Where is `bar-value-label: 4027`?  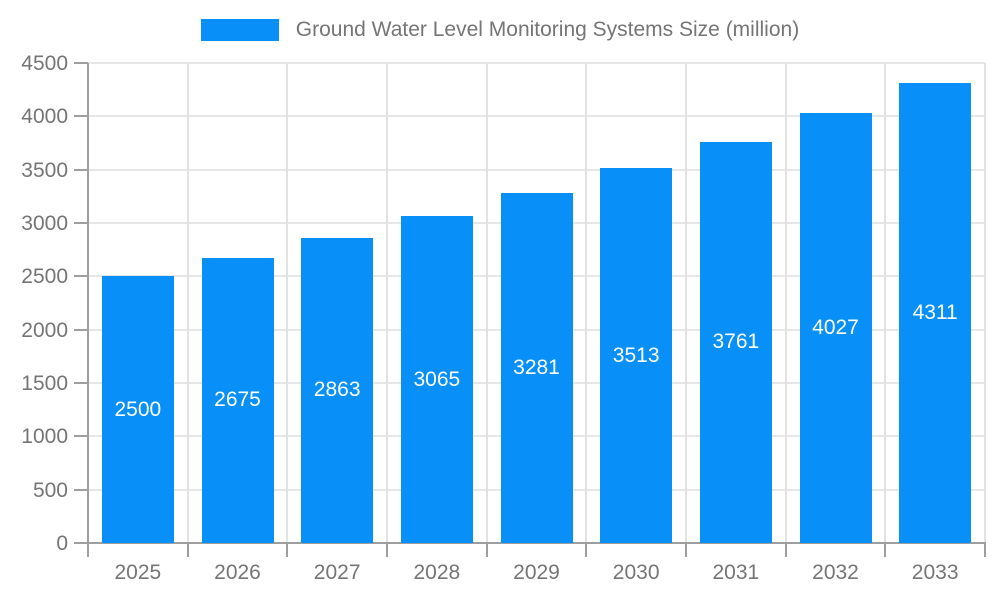 bar-value-label: 4027 is located at coordinates (835, 328).